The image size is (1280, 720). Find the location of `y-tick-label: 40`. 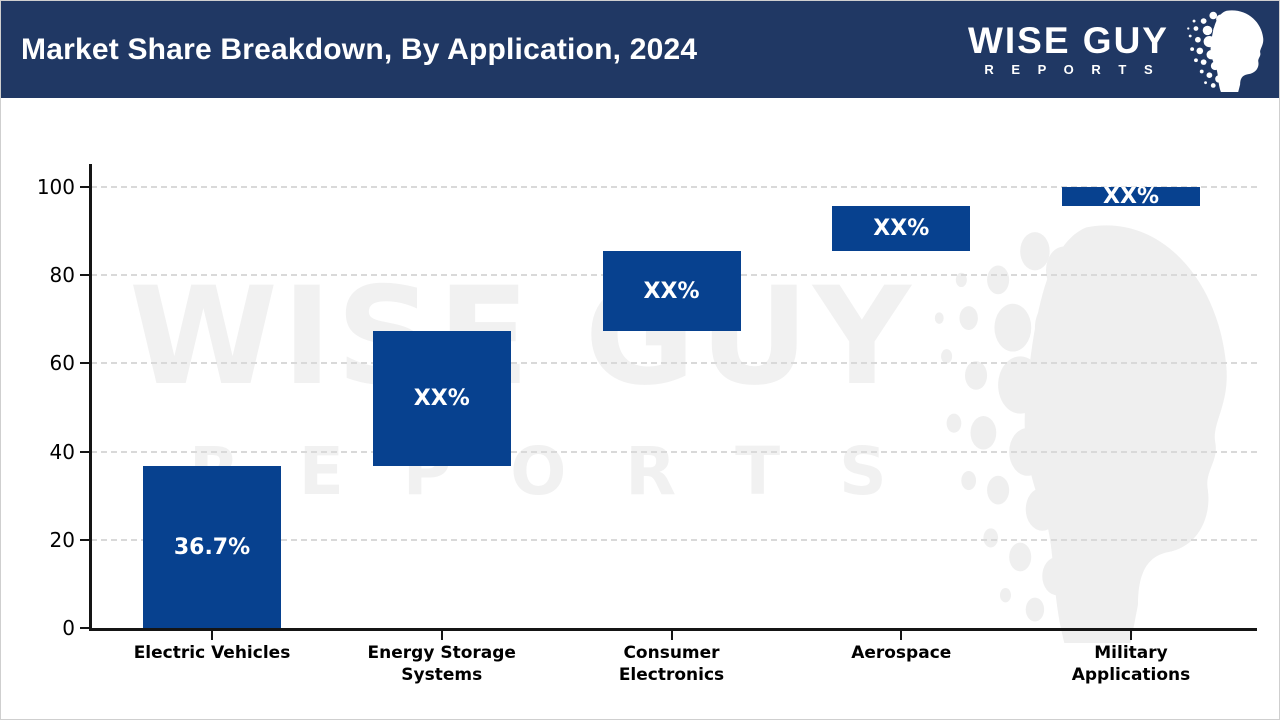

y-tick-label: 40 is located at coordinates (62, 451).